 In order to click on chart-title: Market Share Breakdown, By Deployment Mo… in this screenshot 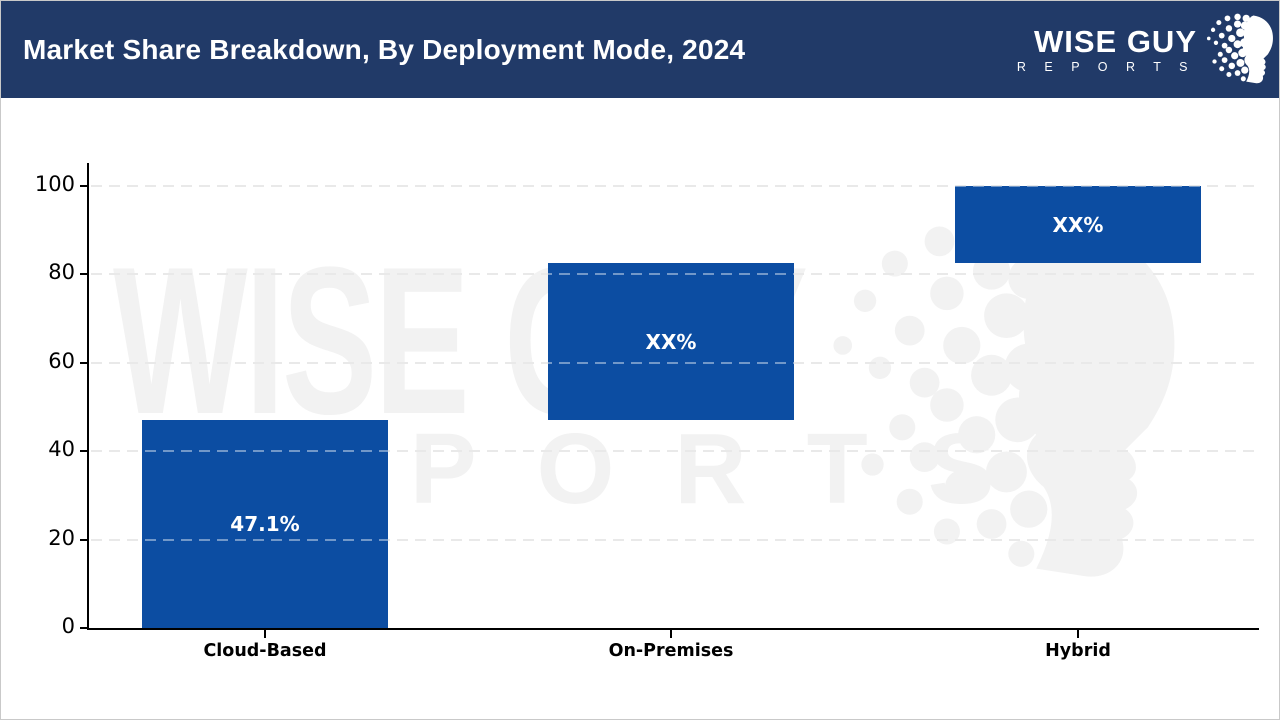, I will do `click(384, 49)`.